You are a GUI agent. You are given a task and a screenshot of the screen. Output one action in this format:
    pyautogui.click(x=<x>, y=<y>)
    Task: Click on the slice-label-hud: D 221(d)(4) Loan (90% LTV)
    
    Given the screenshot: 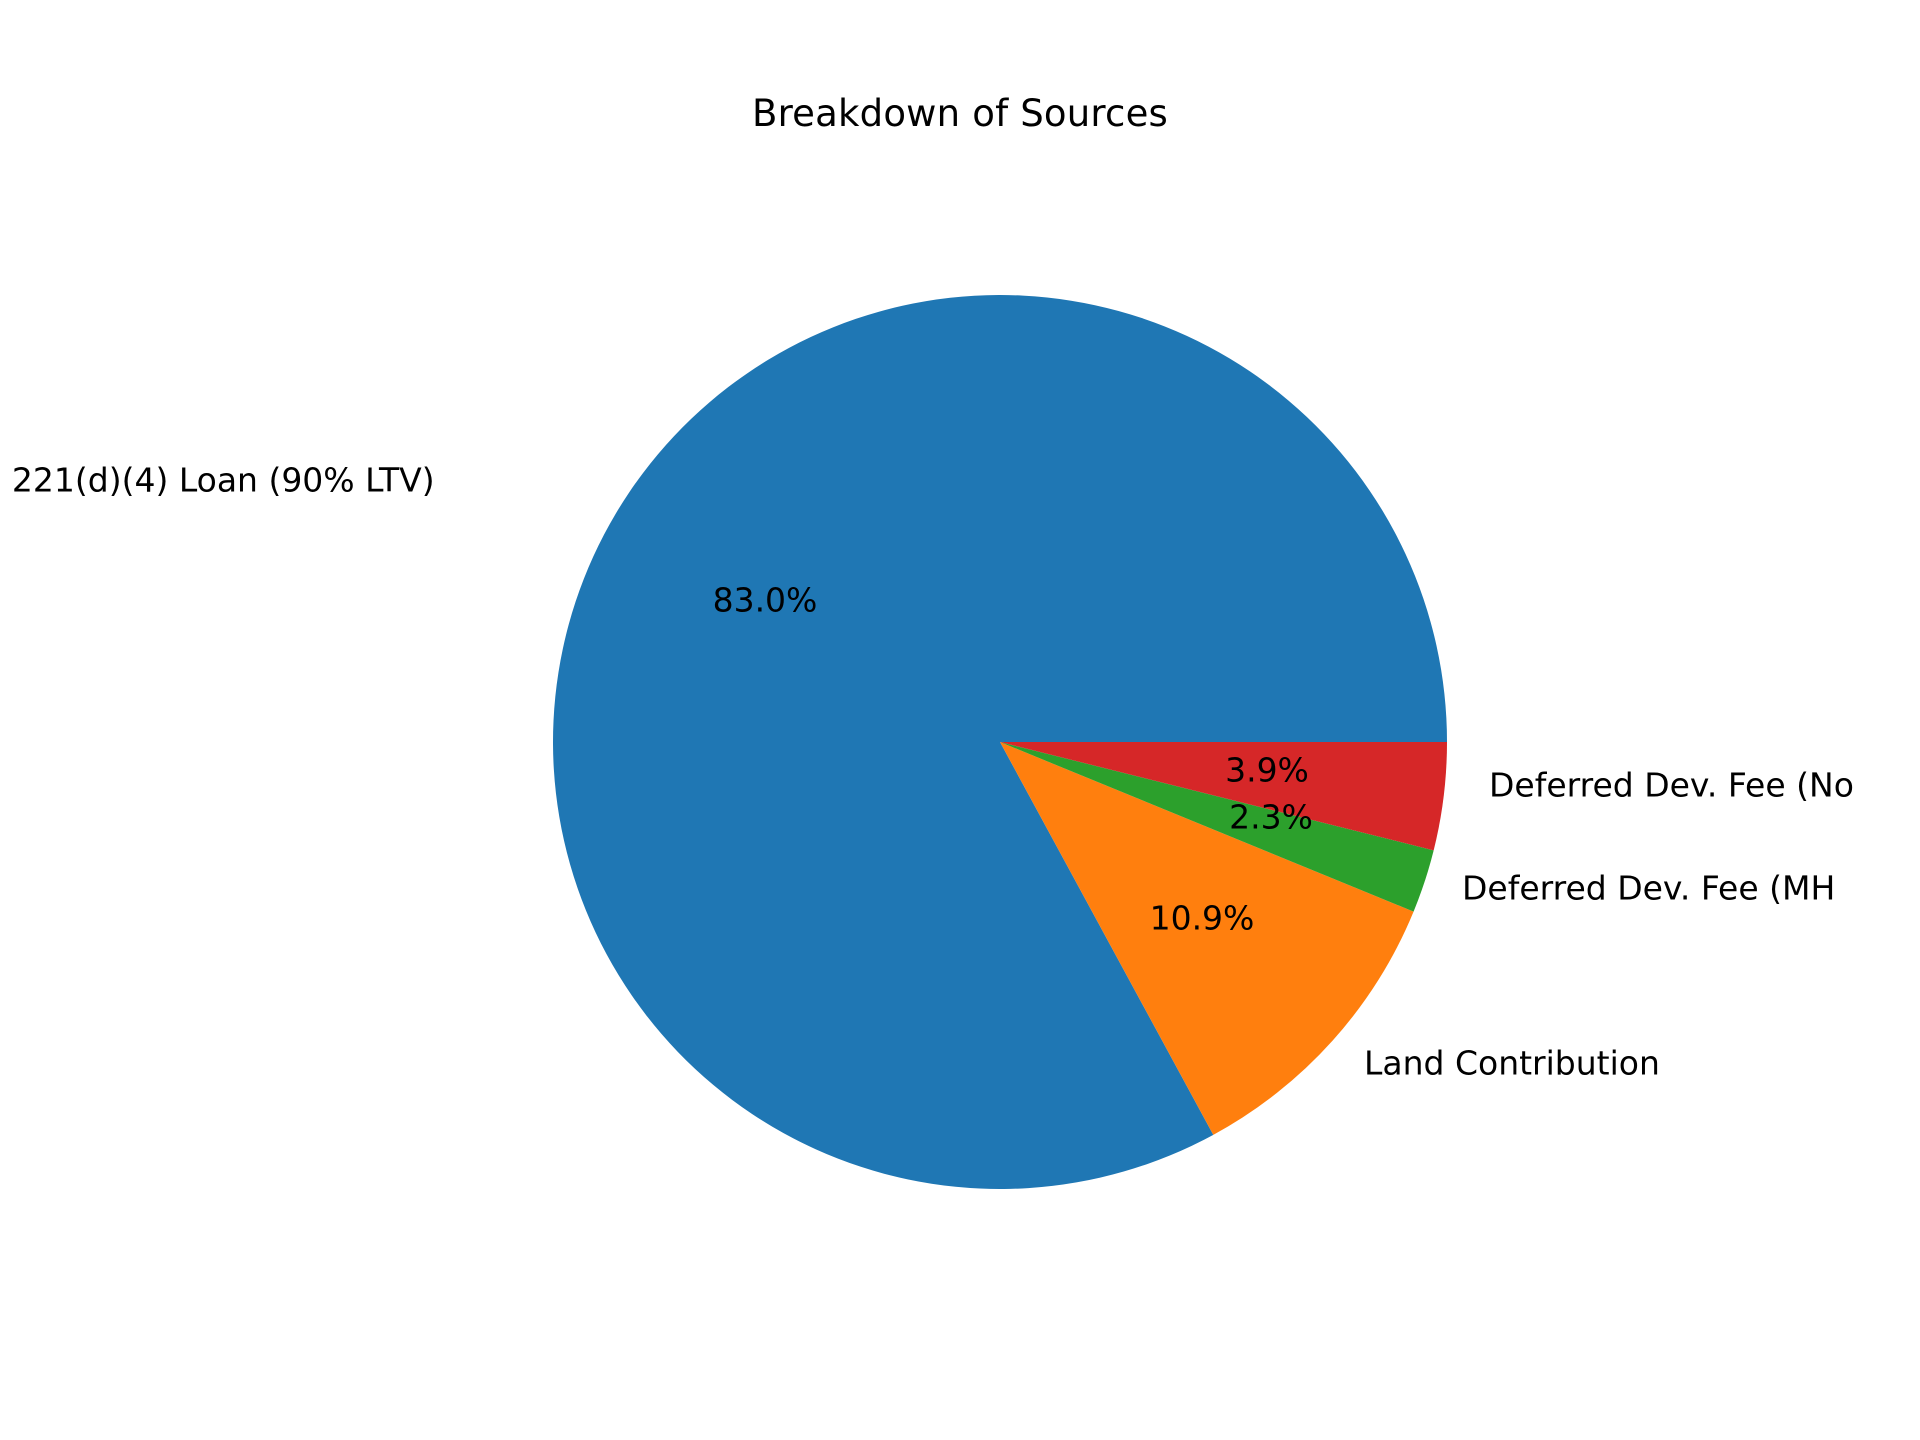 What is the action you would take?
    pyautogui.click(x=217, y=480)
    